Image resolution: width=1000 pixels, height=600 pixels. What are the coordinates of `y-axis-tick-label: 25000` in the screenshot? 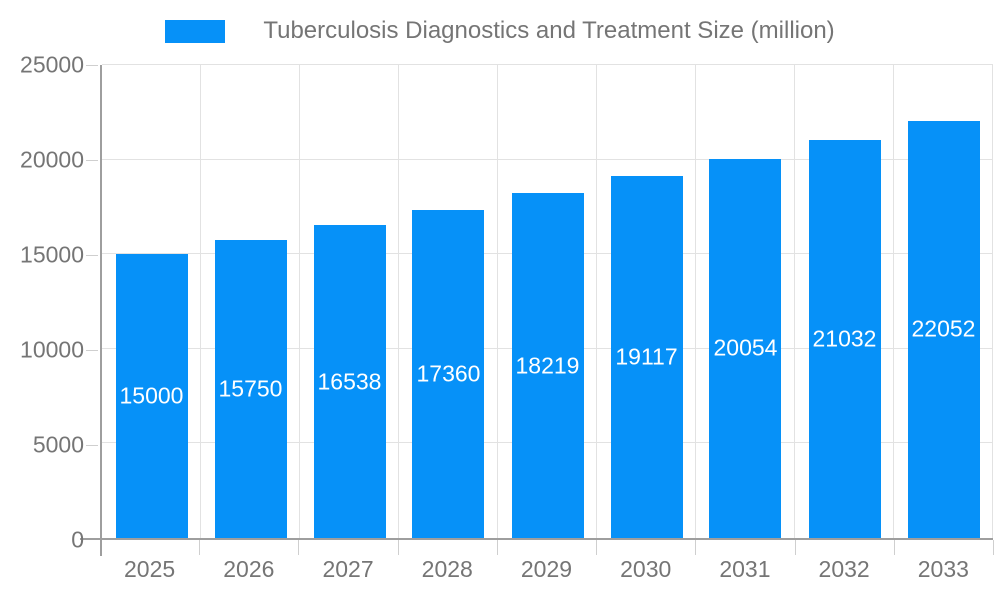 It's located at (52, 64).